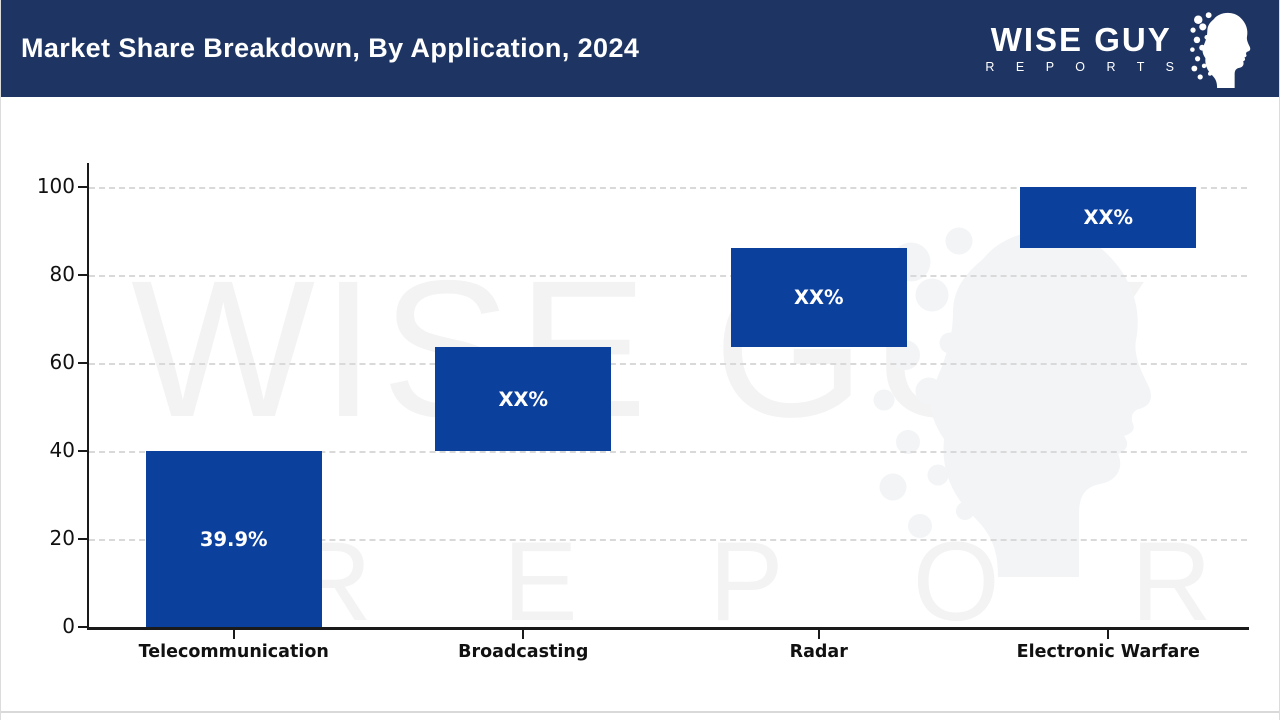  Describe the element at coordinates (55, 186) in the screenshot. I see `y-tick-label: 100` at that location.